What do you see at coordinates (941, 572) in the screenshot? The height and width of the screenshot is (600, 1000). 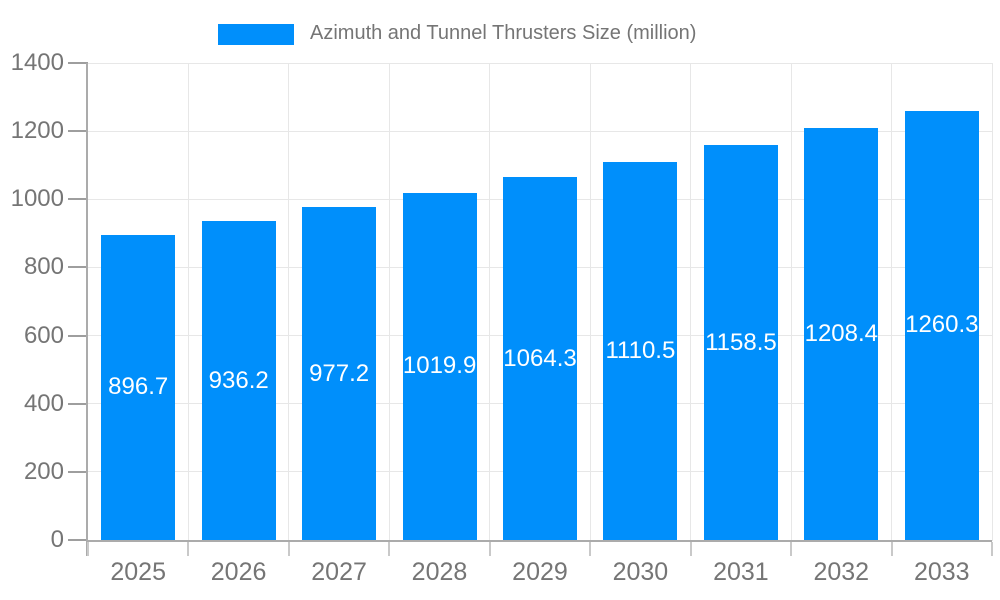 I see `x-tick-label: 2033` at bounding box center [941, 572].